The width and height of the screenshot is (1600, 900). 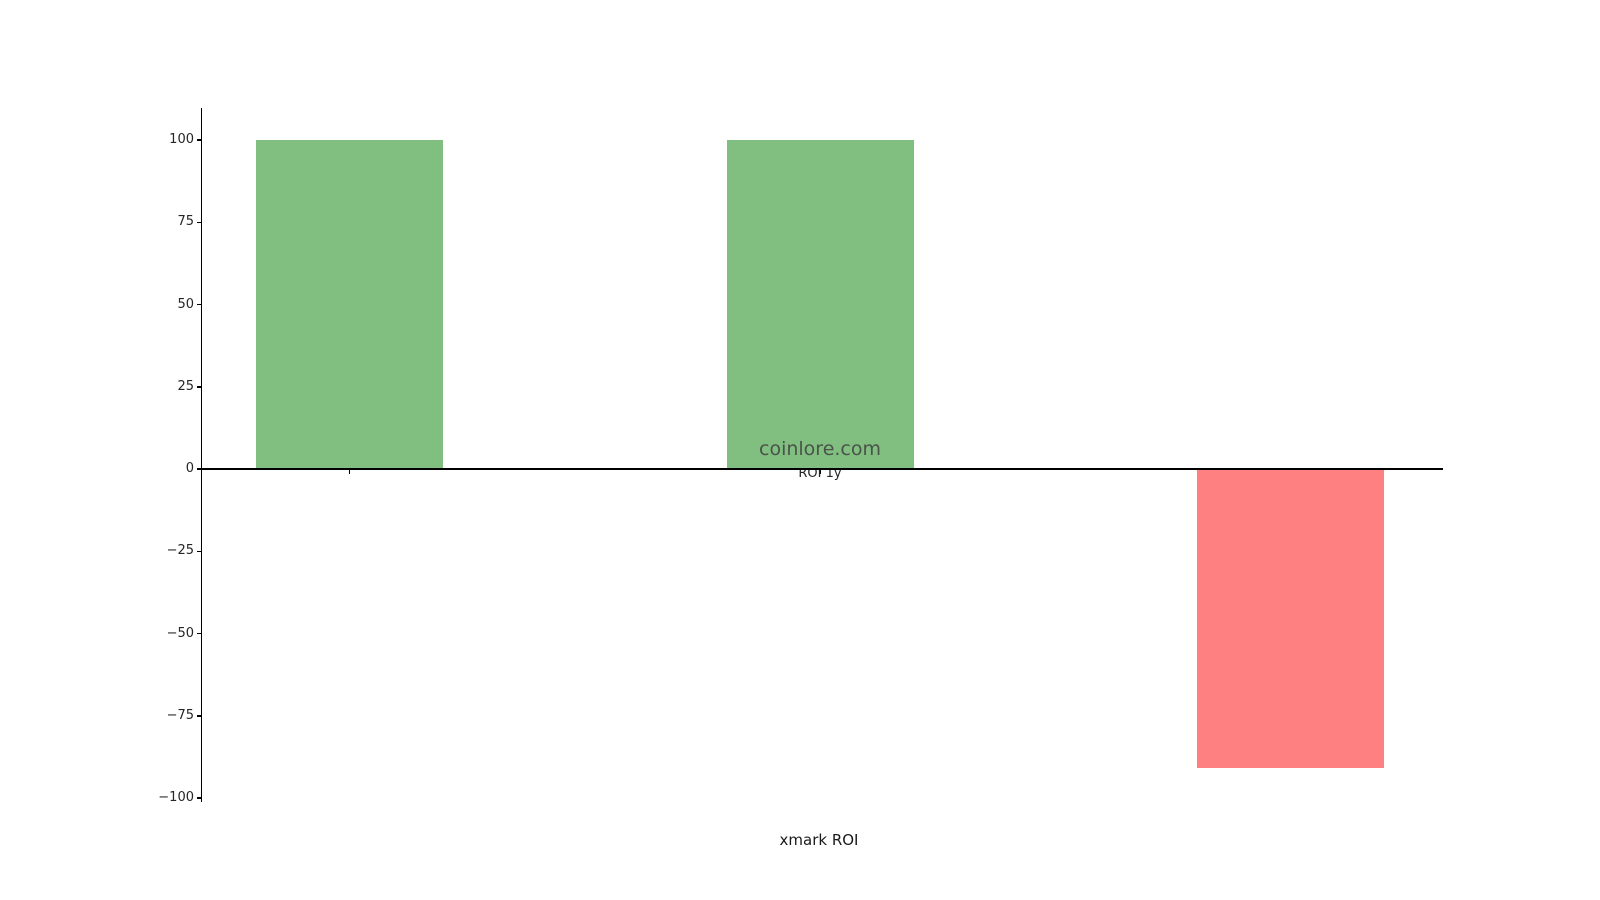 What do you see at coordinates (820, 449) in the screenshot?
I see `watermark-text: coinlore.com` at bounding box center [820, 449].